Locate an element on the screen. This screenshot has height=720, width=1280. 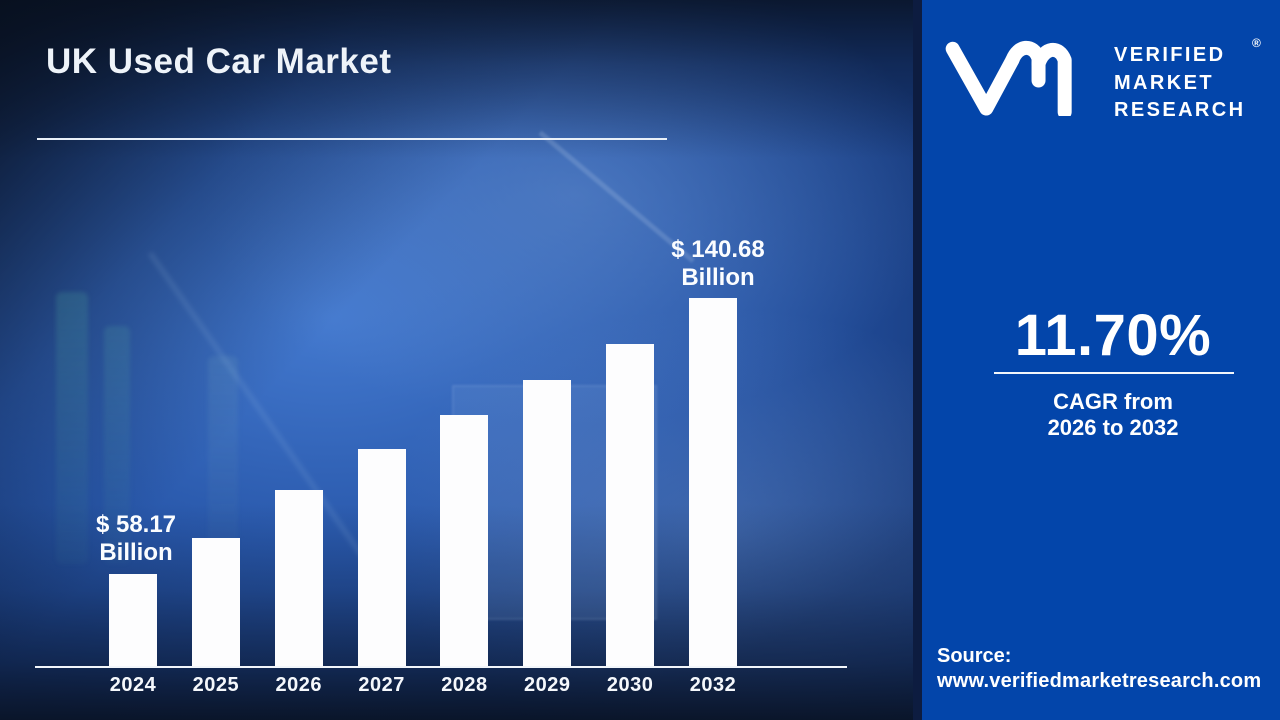
cagr-label: CAGR from 2026 to 2032 is located at coordinates (1101, 415).